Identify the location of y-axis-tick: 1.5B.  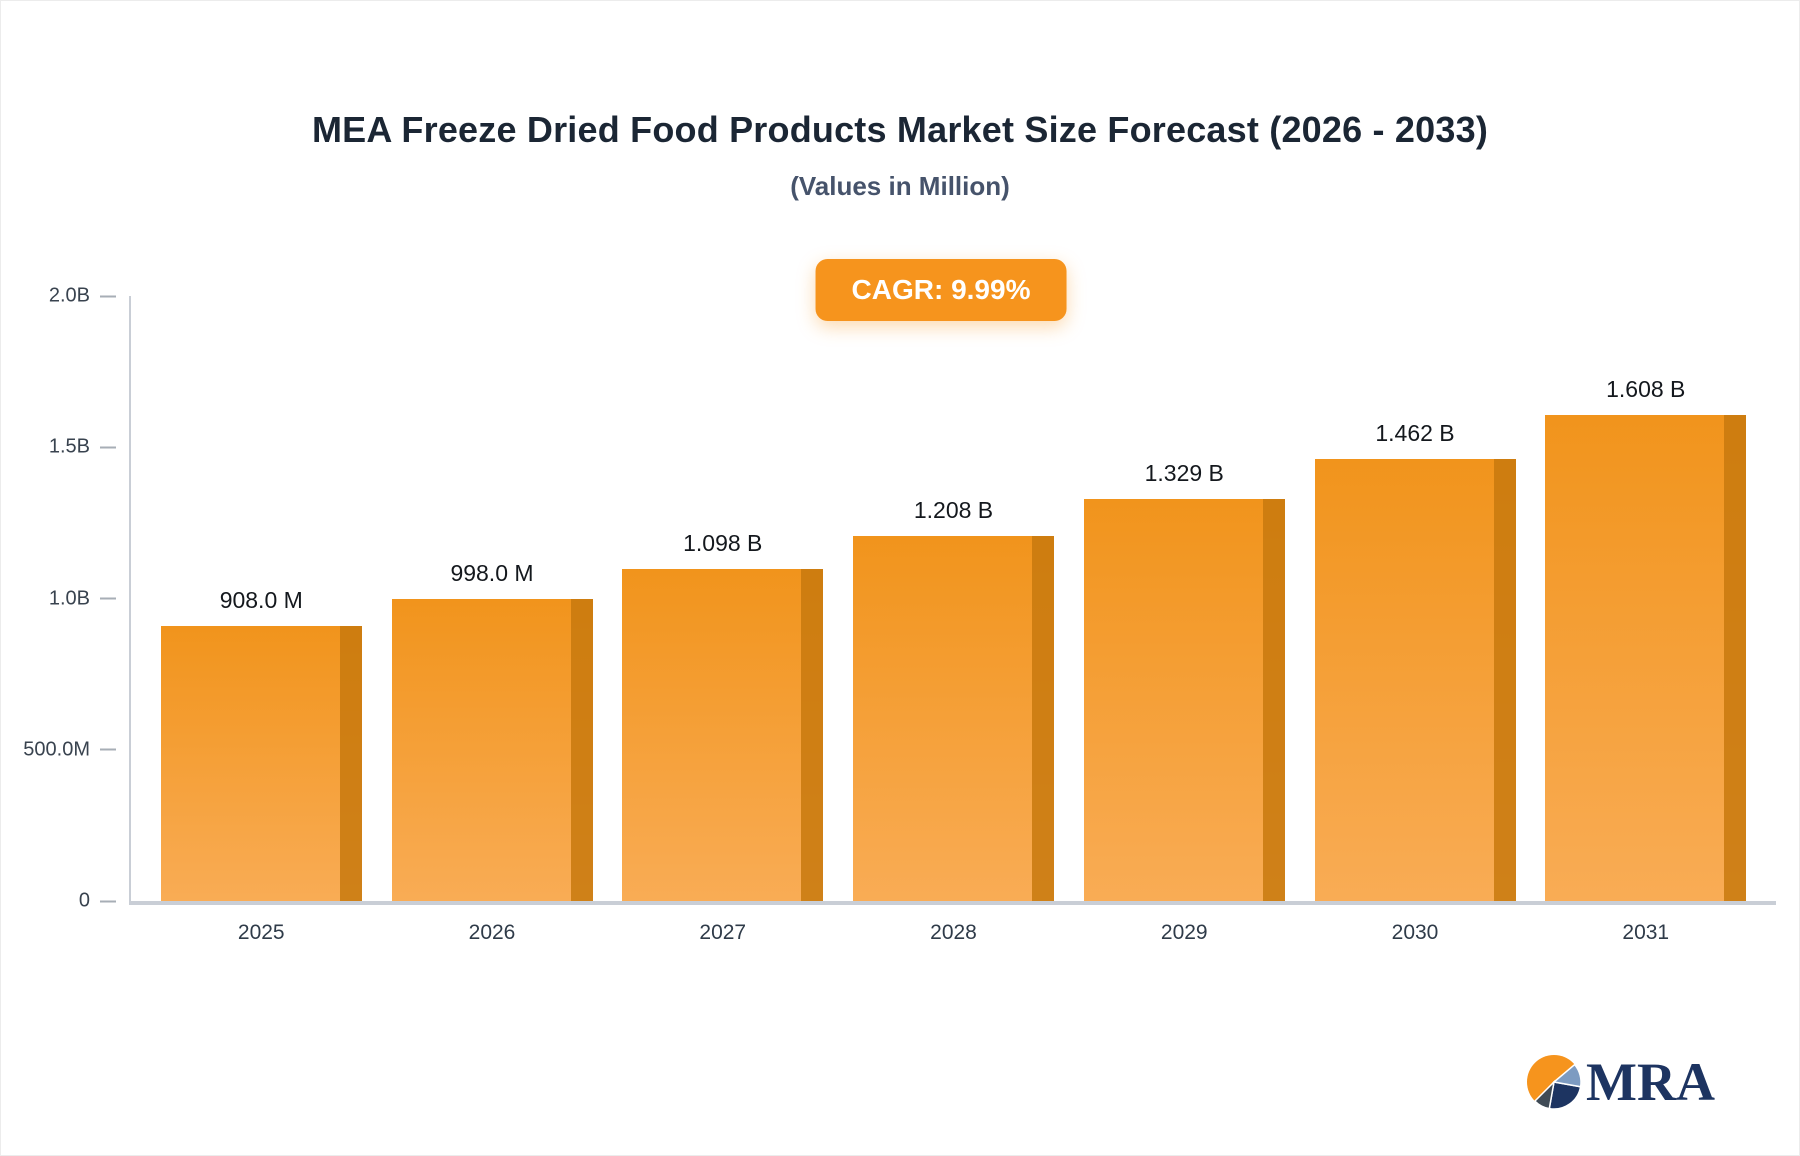
(85, 447).